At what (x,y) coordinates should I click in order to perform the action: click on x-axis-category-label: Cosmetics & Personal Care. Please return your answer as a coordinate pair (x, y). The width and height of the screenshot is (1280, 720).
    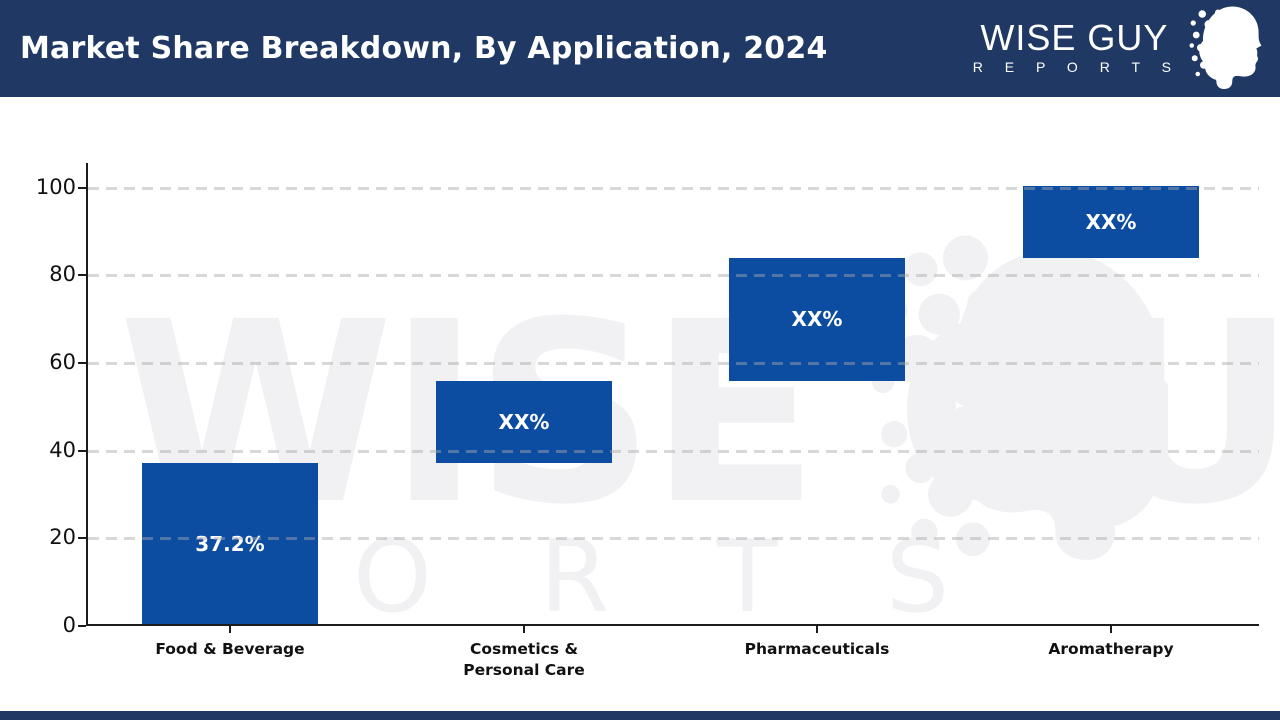
    Looking at the image, I should click on (524, 659).